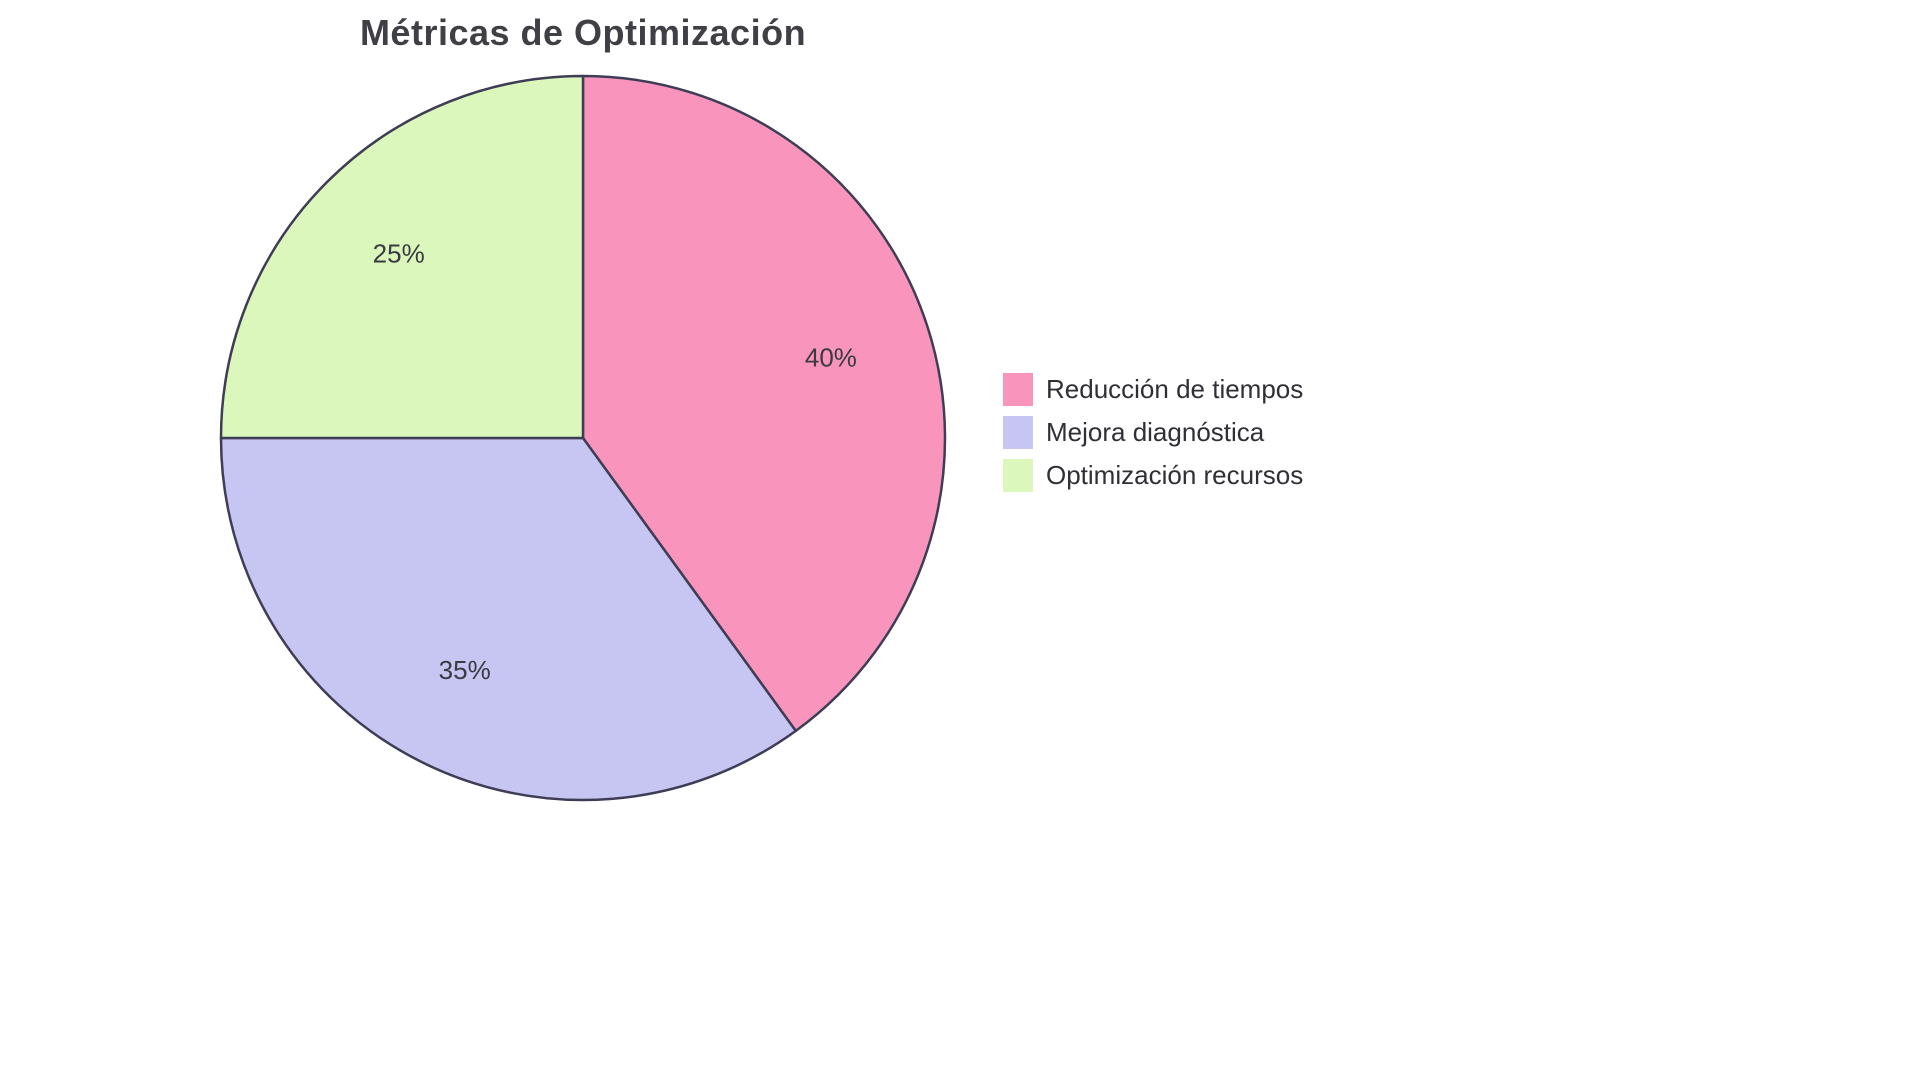  I want to click on legend-item: Reducción de tiempos, so click(1153, 389).